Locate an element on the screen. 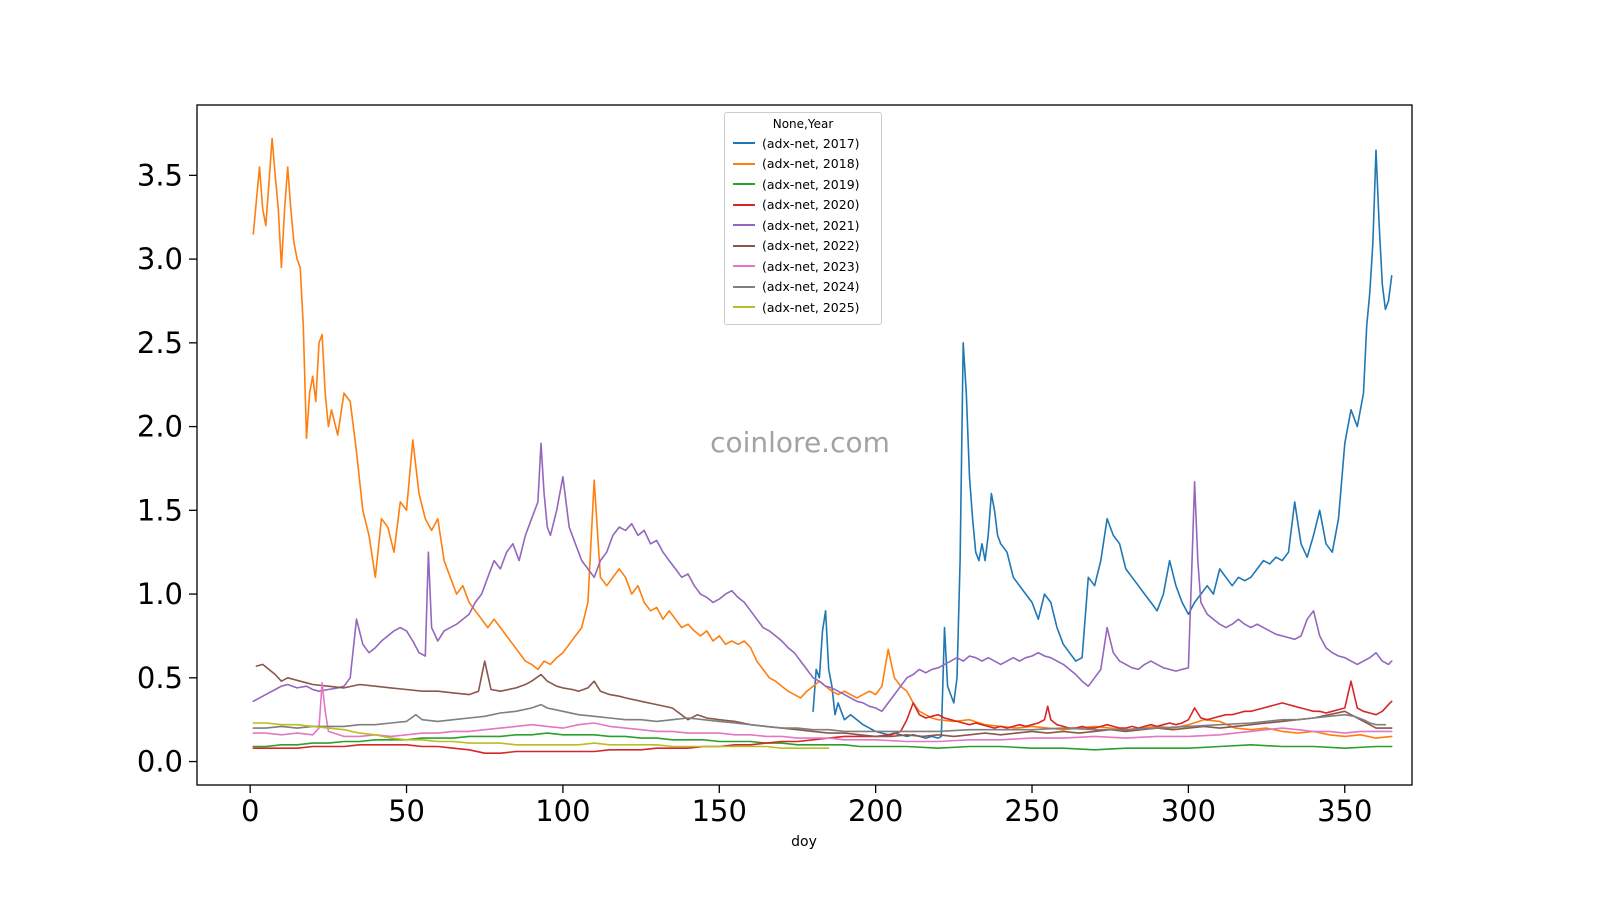 Image resolution: width=1600 pixels, height=900 pixels. legend-item: (adx-net, 2023) is located at coordinates (803, 266).